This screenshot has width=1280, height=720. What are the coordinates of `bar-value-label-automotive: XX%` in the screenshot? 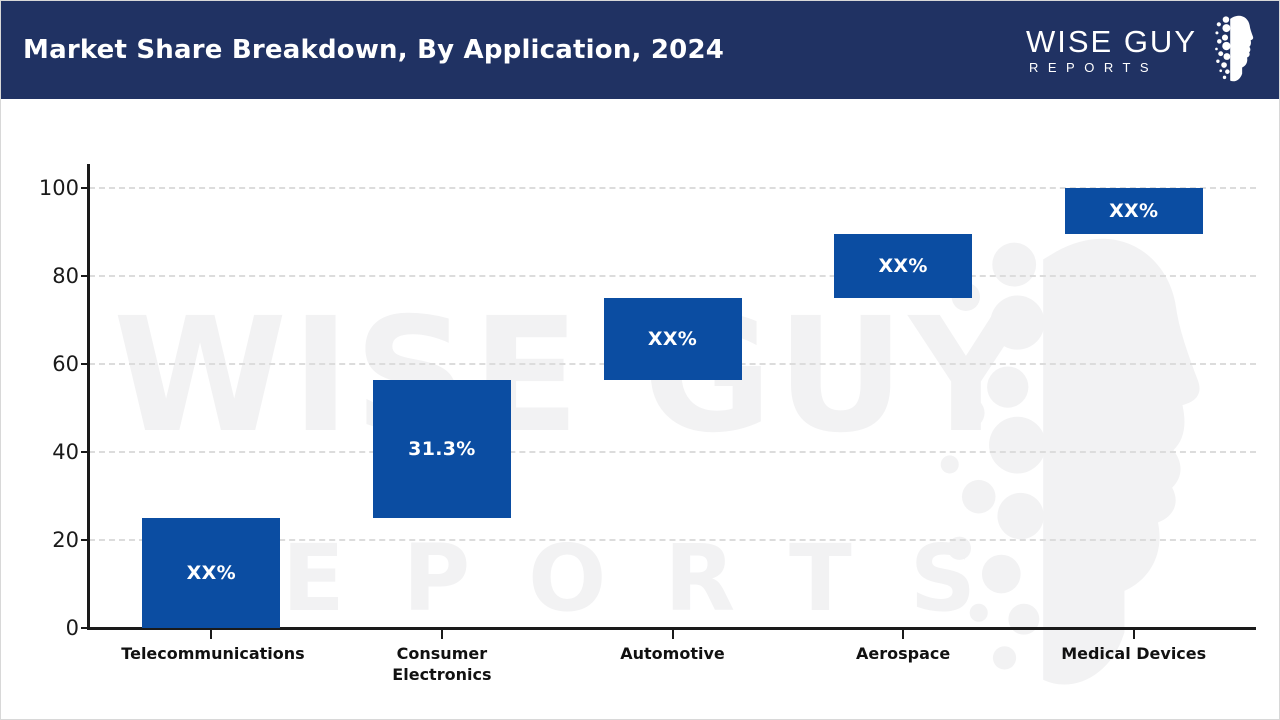 It's located at (672, 339).